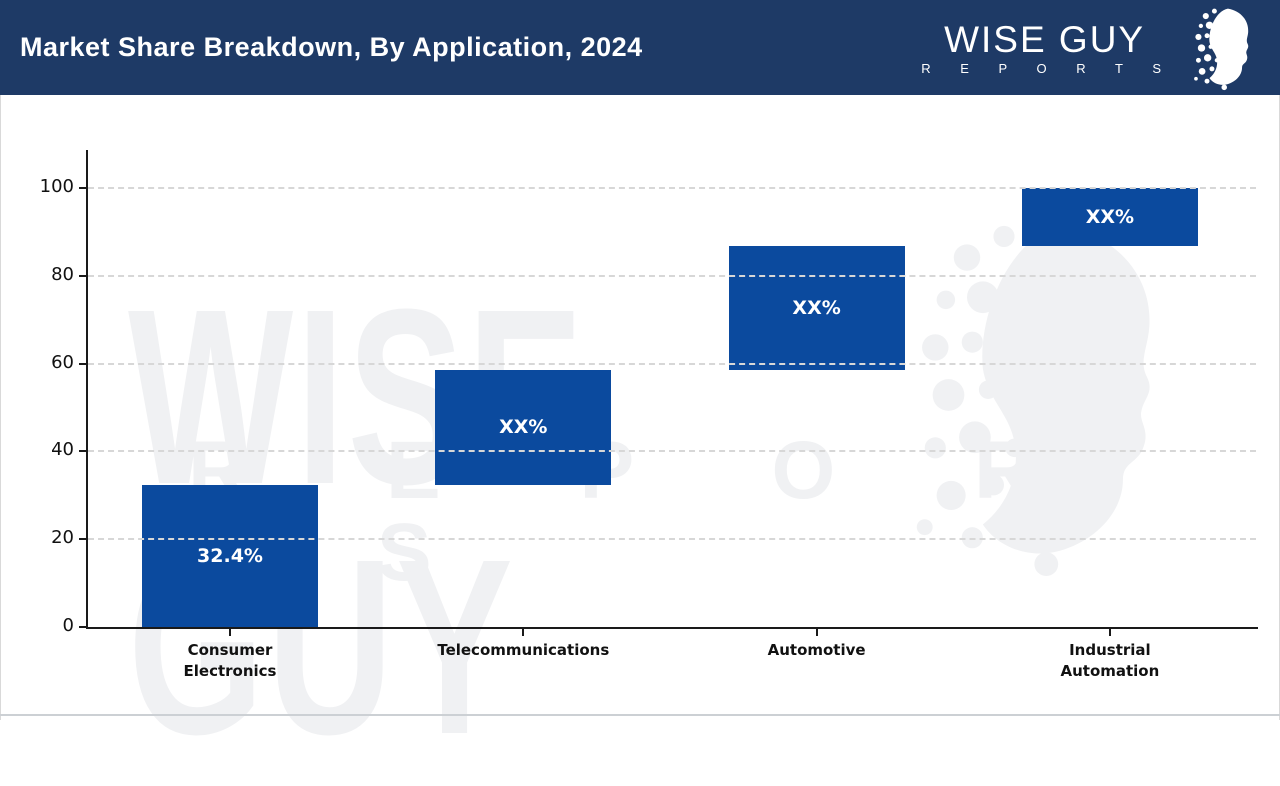 The width and height of the screenshot is (1280, 786). I want to click on x-axis-category-line: Automotive, so click(816, 650).